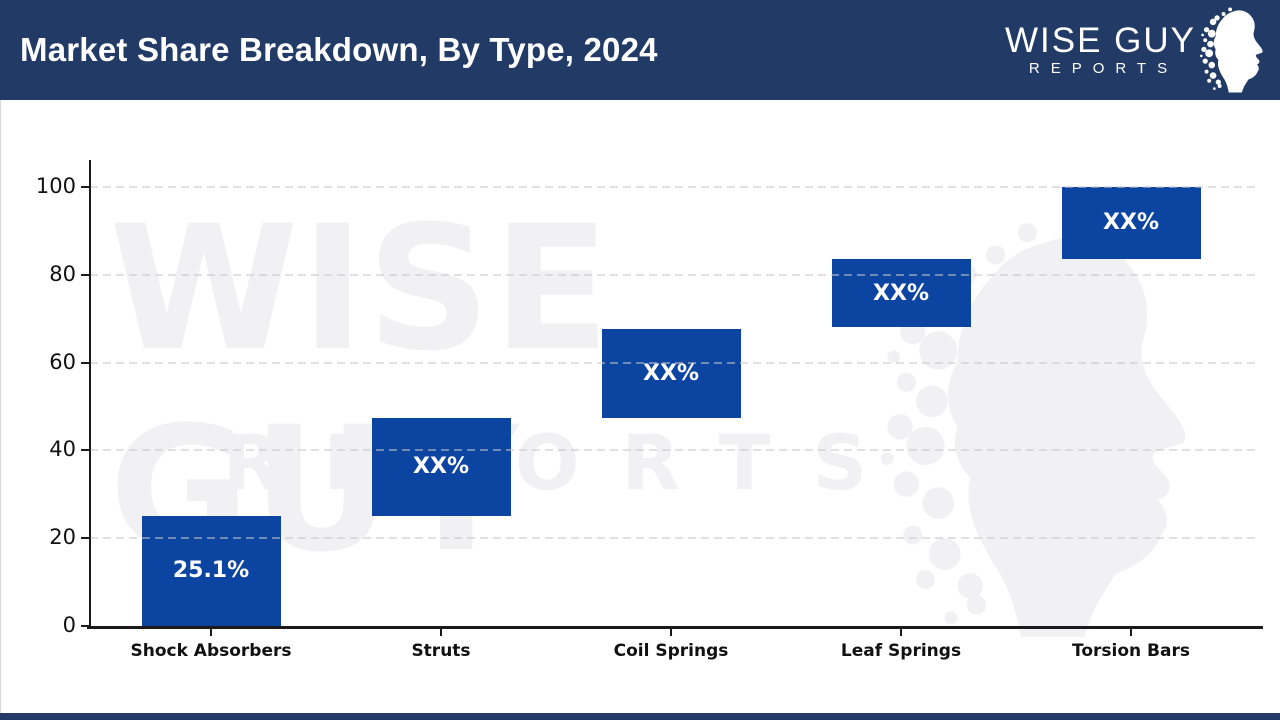 This screenshot has height=720, width=1280. I want to click on brand-logo-text: WISE GUY REPORTS, so click(1100, 50).